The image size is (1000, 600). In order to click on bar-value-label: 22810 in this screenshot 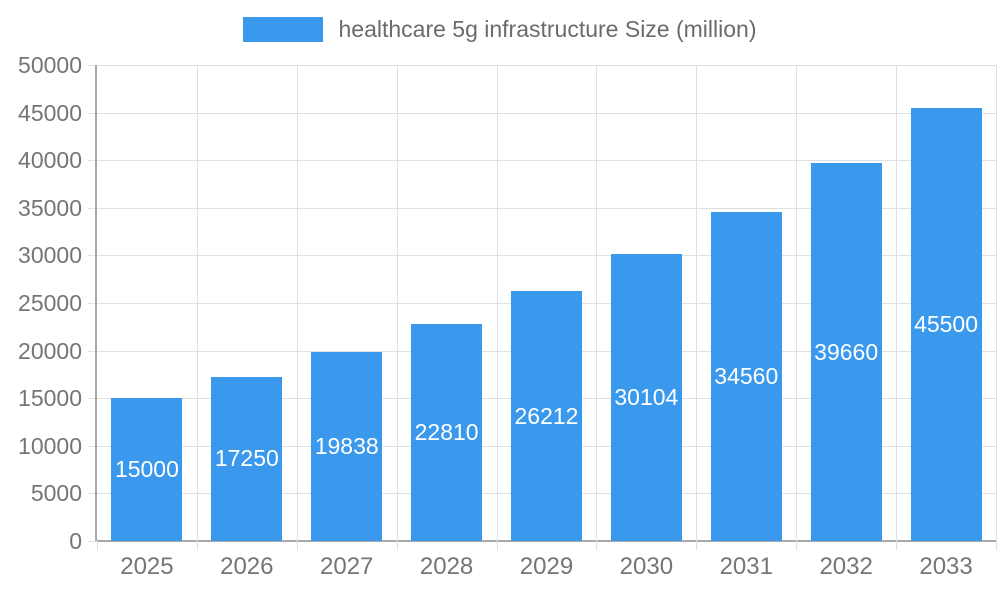, I will do `click(446, 431)`.